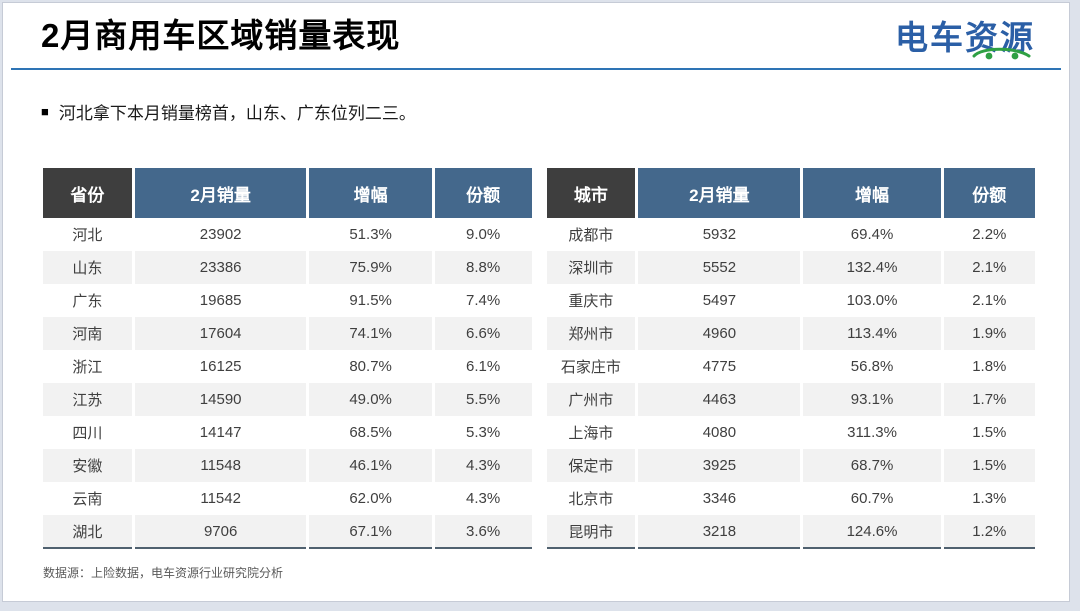 The width and height of the screenshot is (1080, 611). What do you see at coordinates (987, 234) in the screenshot?
I see `table-cell: 2.2%` at bounding box center [987, 234].